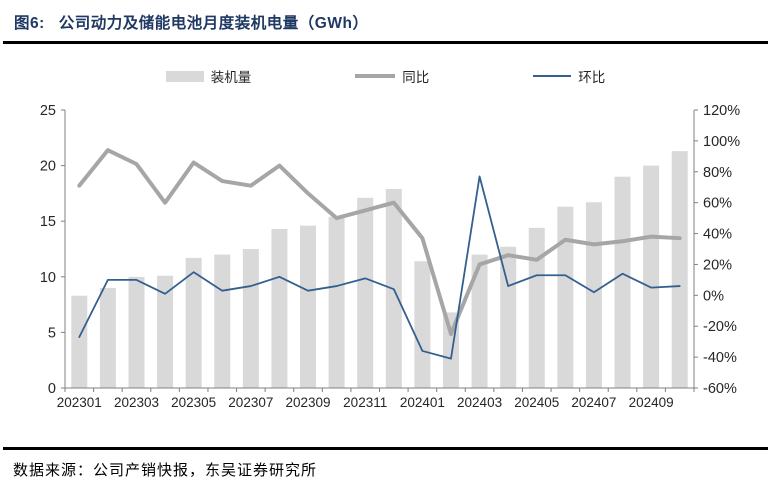  I want to click on legend-label-mom: 环比, so click(592, 77).